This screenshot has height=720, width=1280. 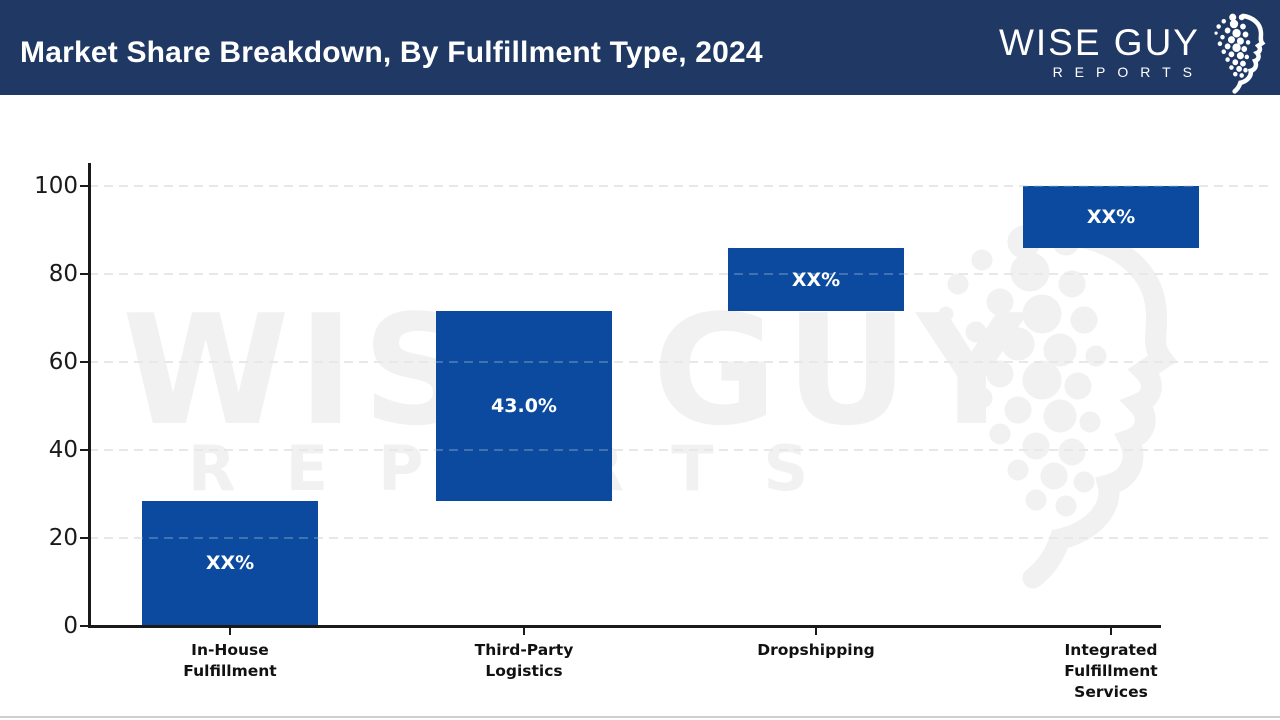 I want to click on y-tick-label: 80, so click(x=63, y=274).